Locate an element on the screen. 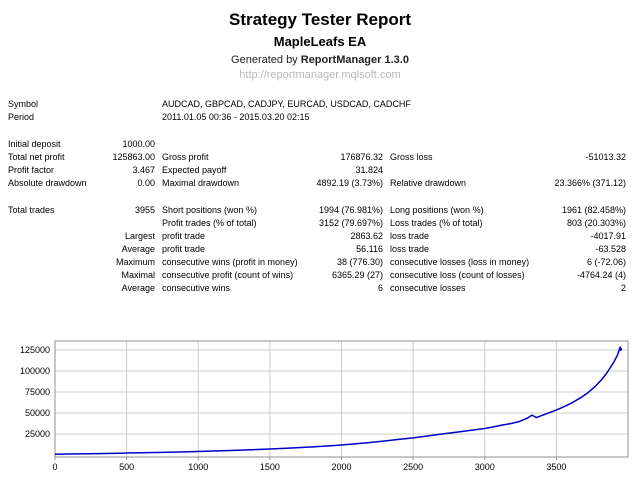 This screenshot has width=640, height=480. stat-value: 56.116 is located at coordinates (370, 249).